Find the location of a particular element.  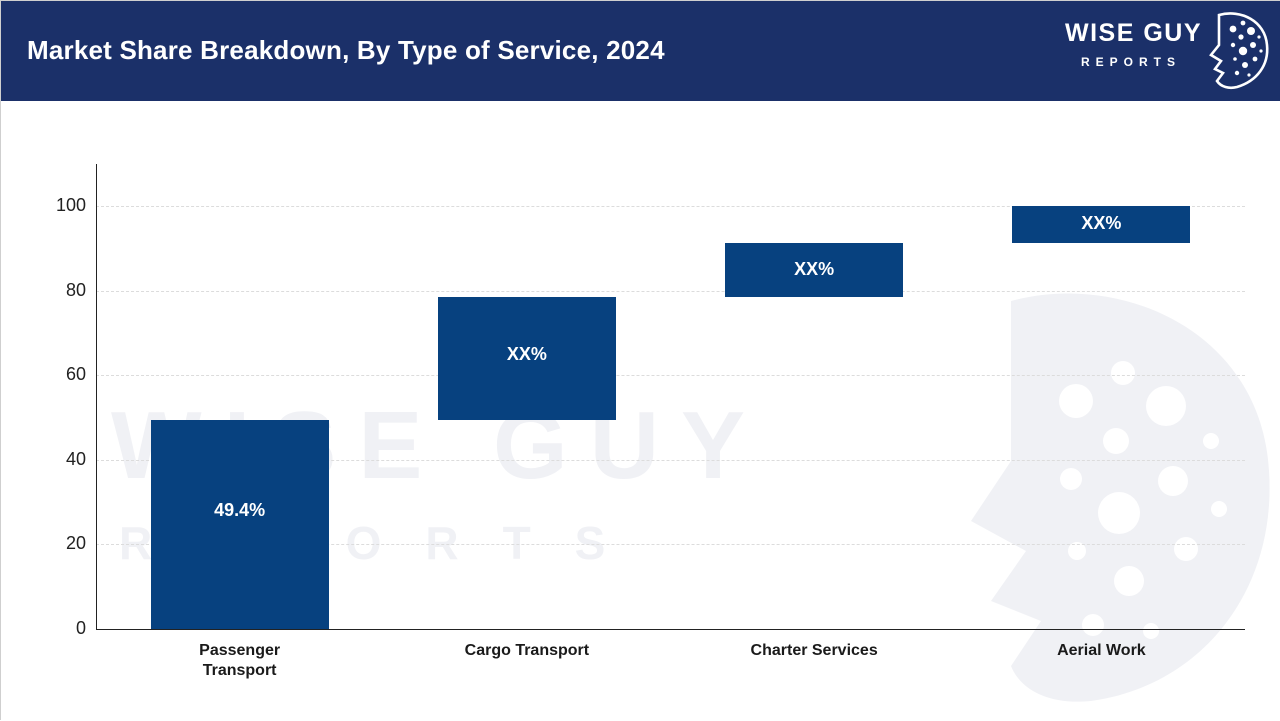

x-axis-category-label: Aerial Work is located at coordinates (1101, 651).